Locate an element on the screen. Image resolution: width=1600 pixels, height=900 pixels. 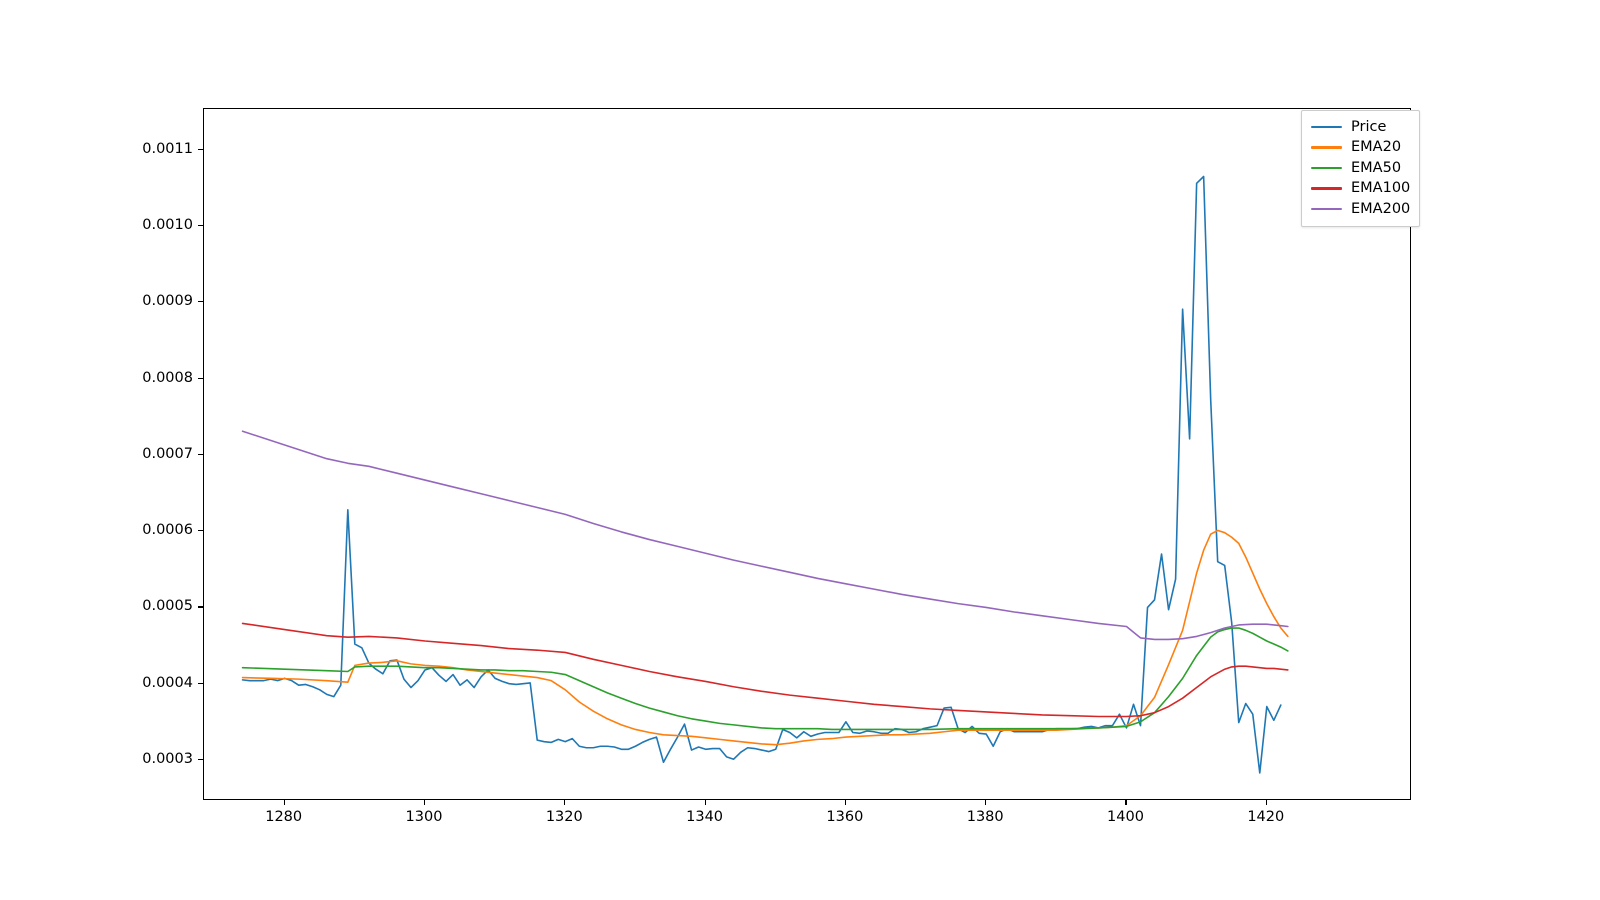
y-tick-label: 0.0003 is located at coordinates (167, 758).